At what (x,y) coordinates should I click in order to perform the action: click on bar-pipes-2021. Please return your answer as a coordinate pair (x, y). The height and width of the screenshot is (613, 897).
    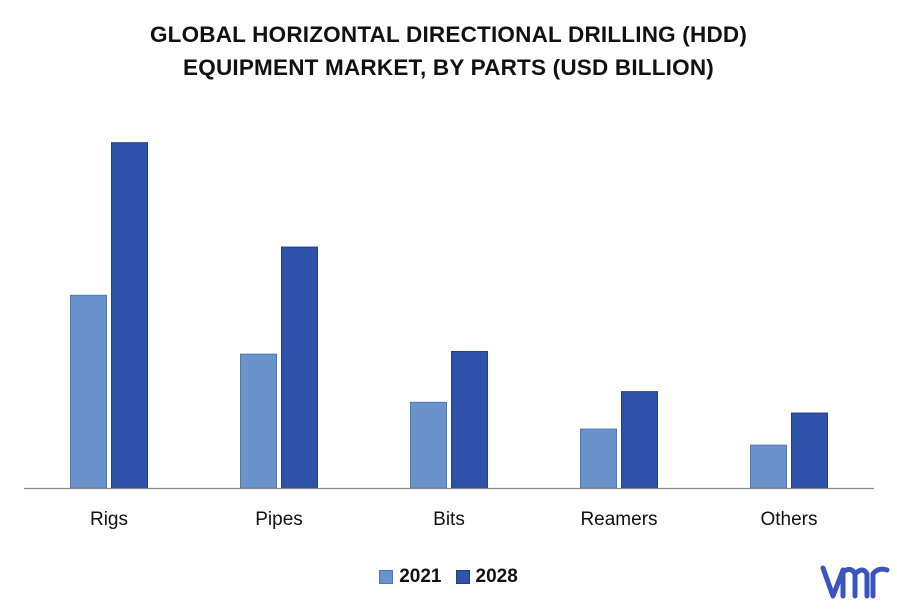
    Looking at the image, I should click on (258, 421).